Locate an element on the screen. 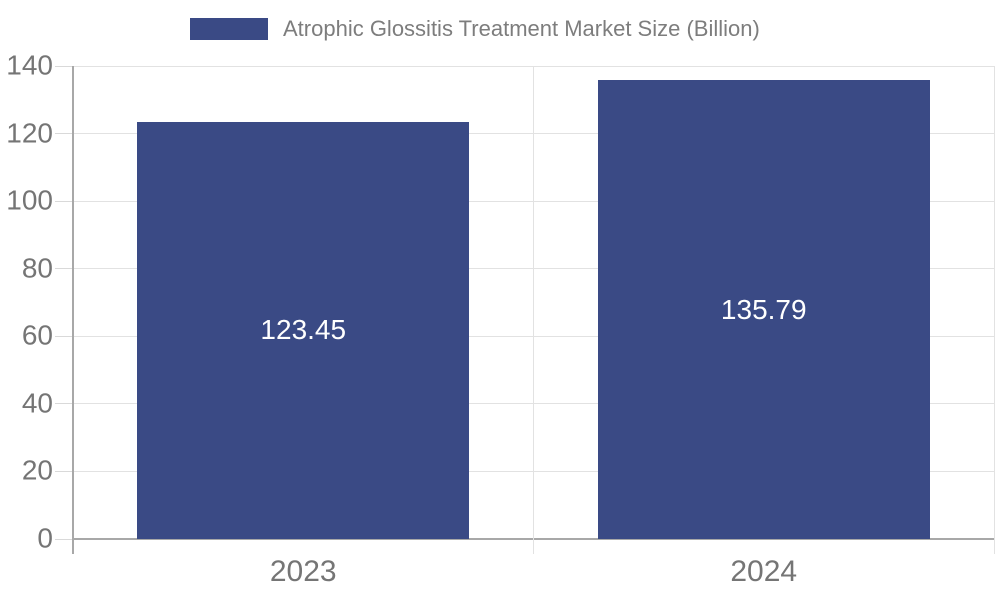 This screenshot has height=600, width=1000. y-tick-label: 140 is located at coordinates (29, 65).